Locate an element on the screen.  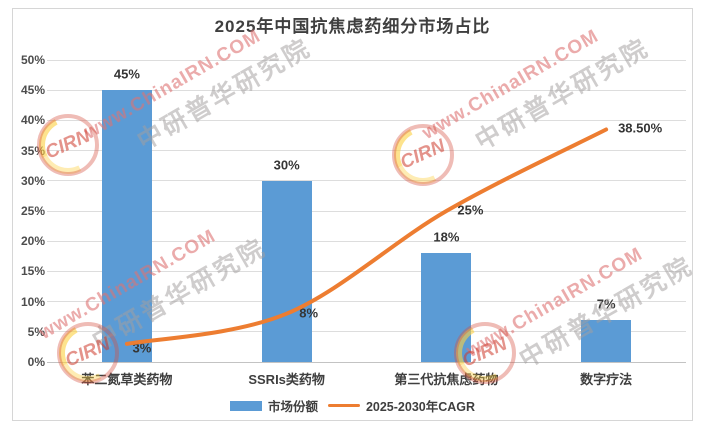
legend-item-market-share: 市场份额 is located at coordinates (273, 405).